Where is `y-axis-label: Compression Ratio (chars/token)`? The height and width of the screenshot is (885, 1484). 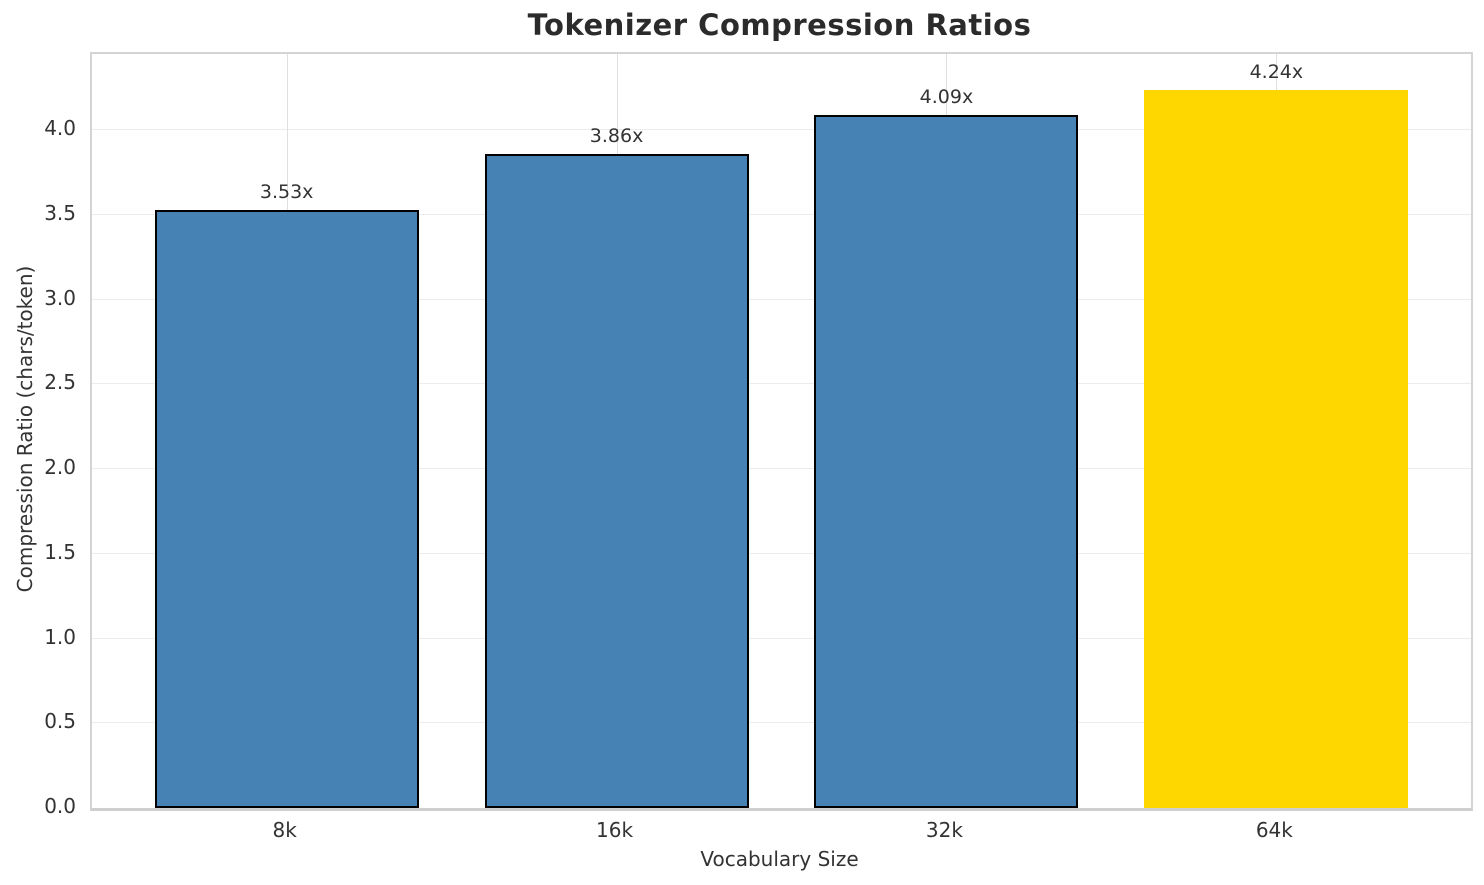
y-axis-label: Compression Ratio (chars/token) is located at coordinates (25, 429).